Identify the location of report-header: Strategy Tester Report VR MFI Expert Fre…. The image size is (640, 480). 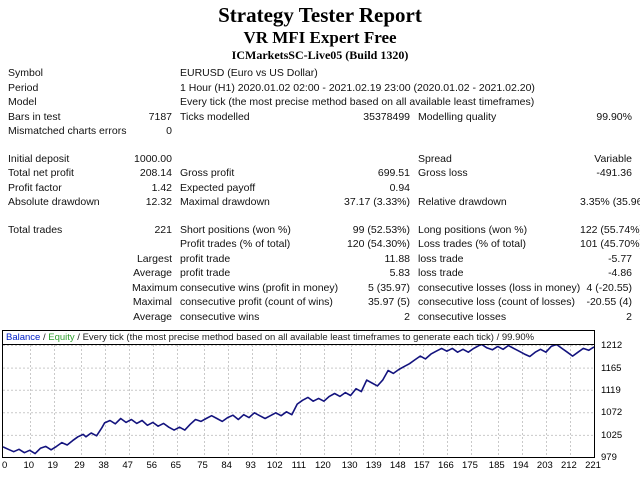
(320, 31).